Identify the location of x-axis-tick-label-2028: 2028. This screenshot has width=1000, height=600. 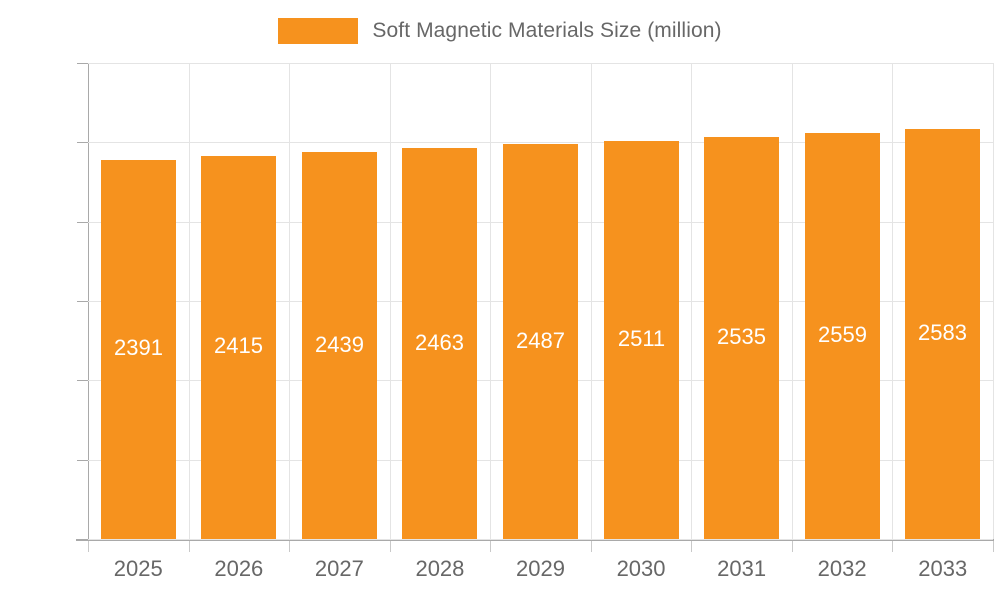
(440, 568).